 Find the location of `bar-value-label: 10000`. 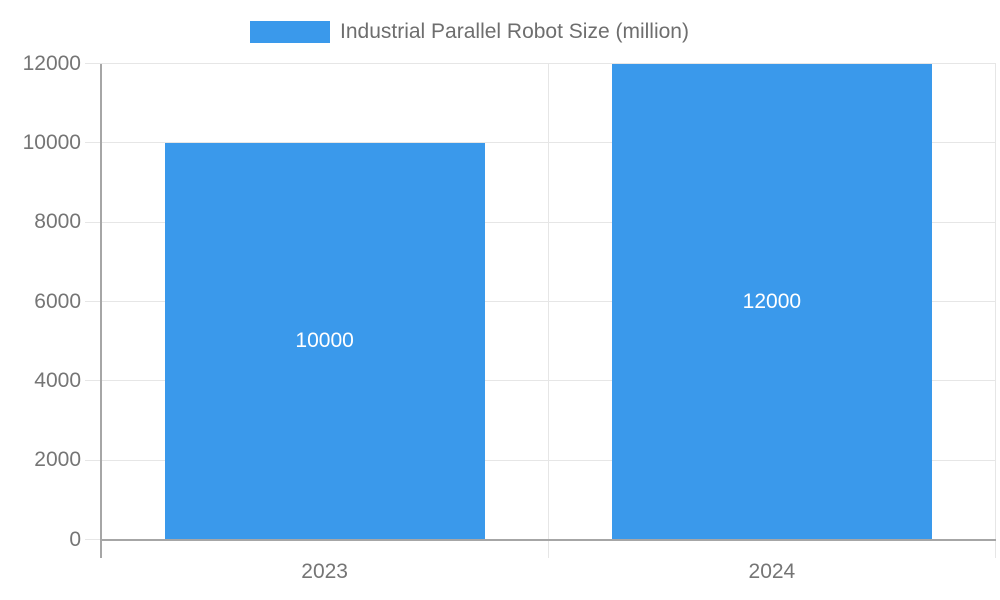

bar-value-label: 10000 is located at coordinates (324, 341).